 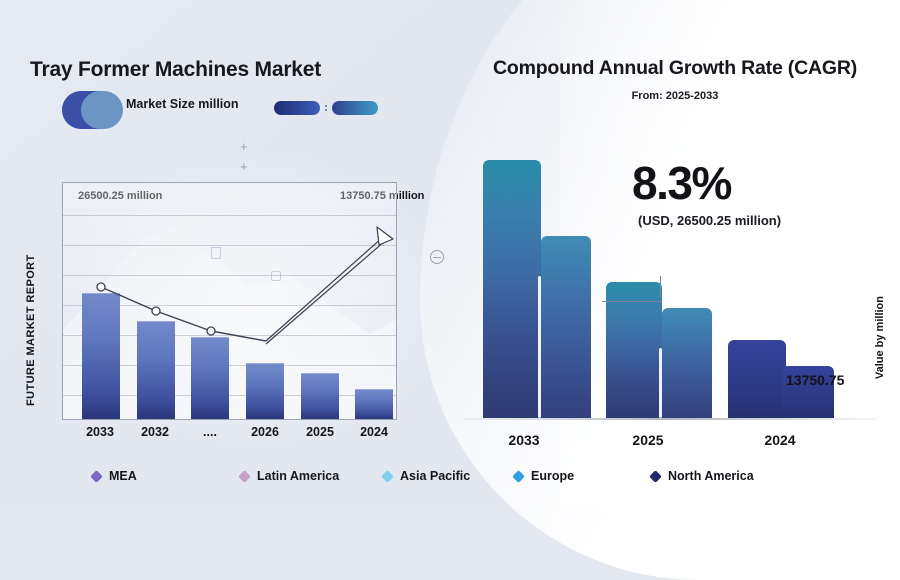 I want to click on legend-item-north-america: North America, so click(x=701, y=476).